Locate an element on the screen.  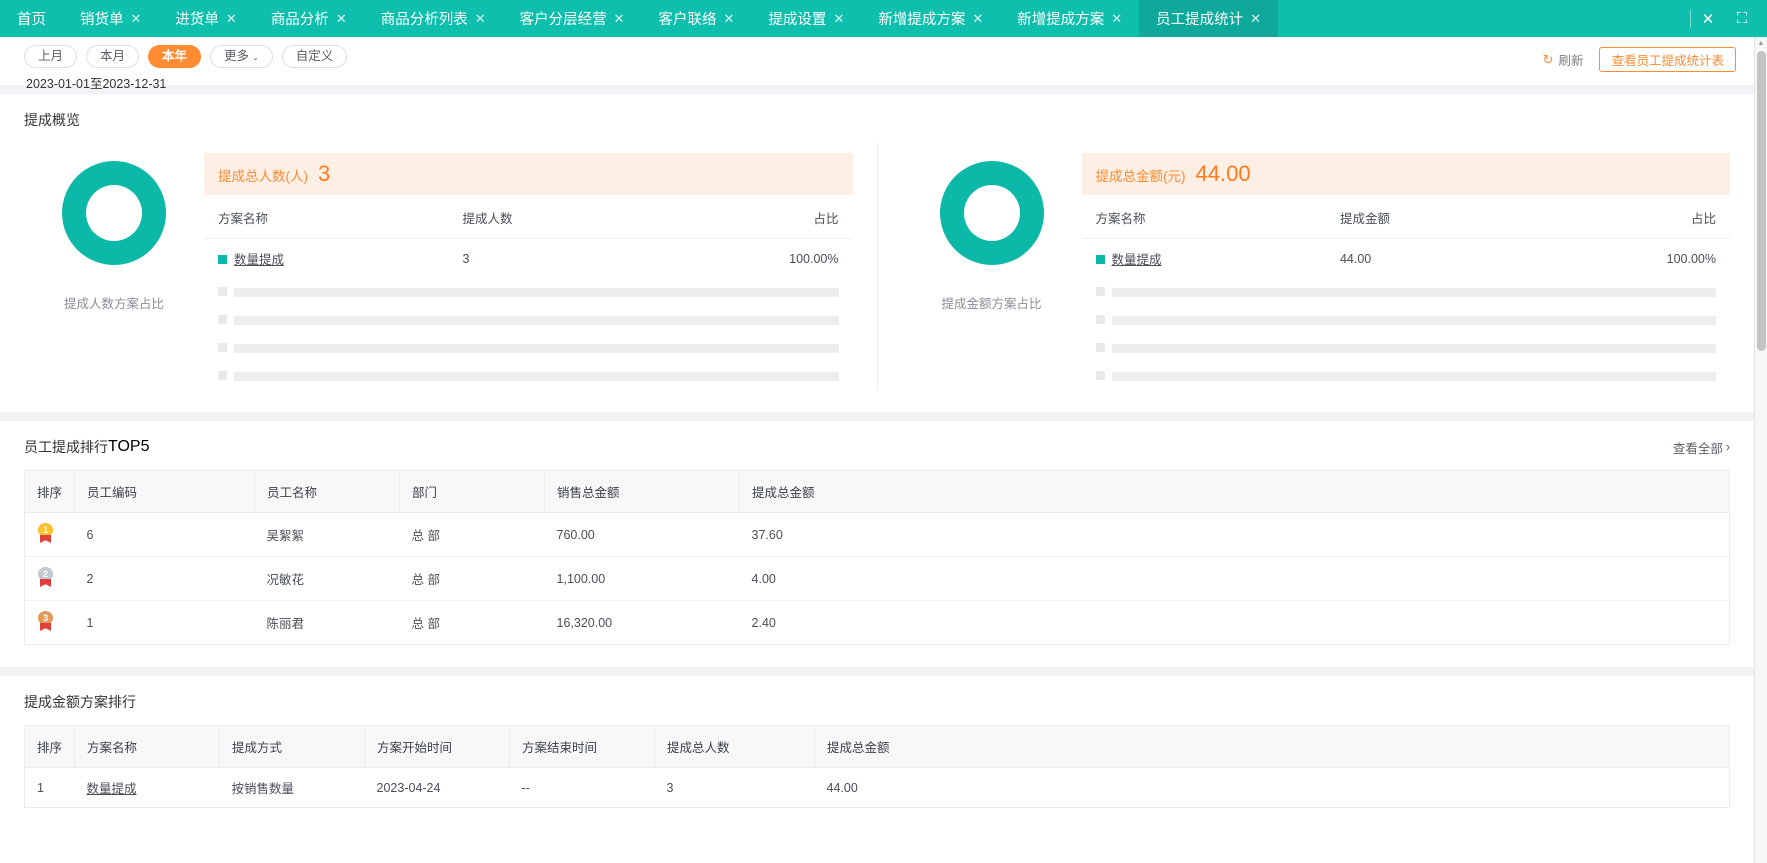
period-pill-0: 上月 is located at coordinates (51, 56).